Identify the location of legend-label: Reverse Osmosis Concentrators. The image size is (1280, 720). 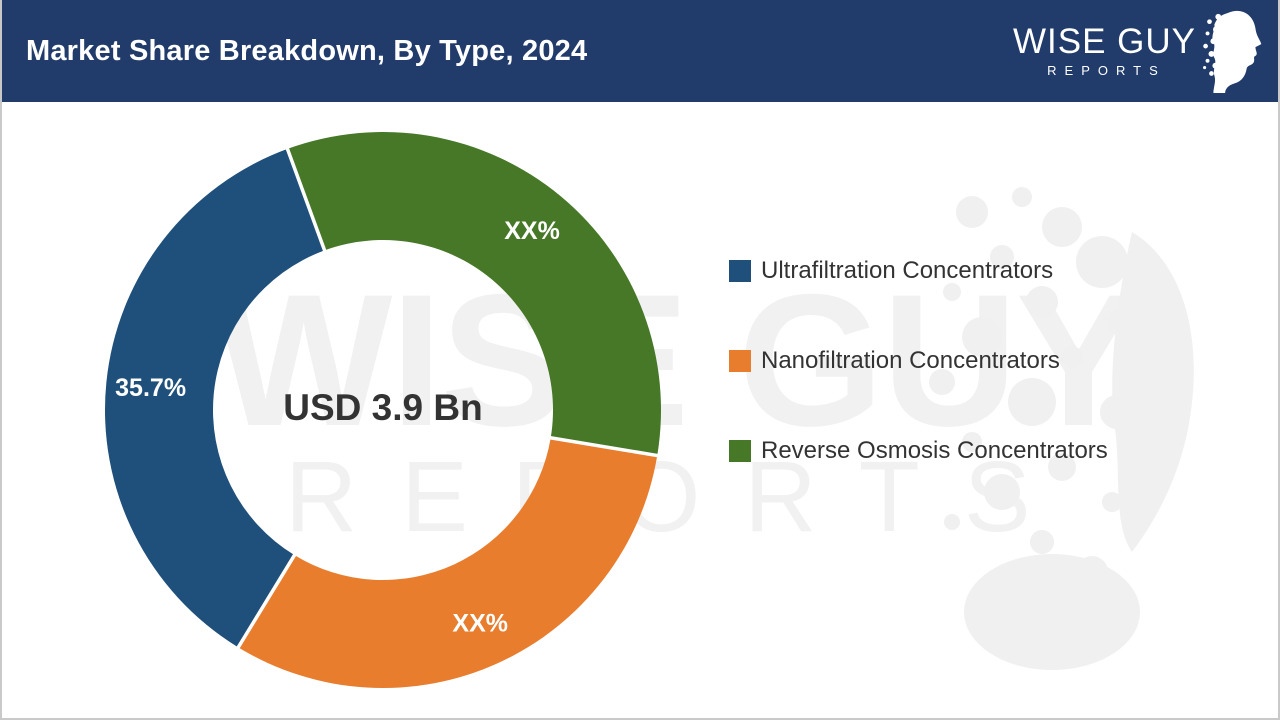
(934, 450).